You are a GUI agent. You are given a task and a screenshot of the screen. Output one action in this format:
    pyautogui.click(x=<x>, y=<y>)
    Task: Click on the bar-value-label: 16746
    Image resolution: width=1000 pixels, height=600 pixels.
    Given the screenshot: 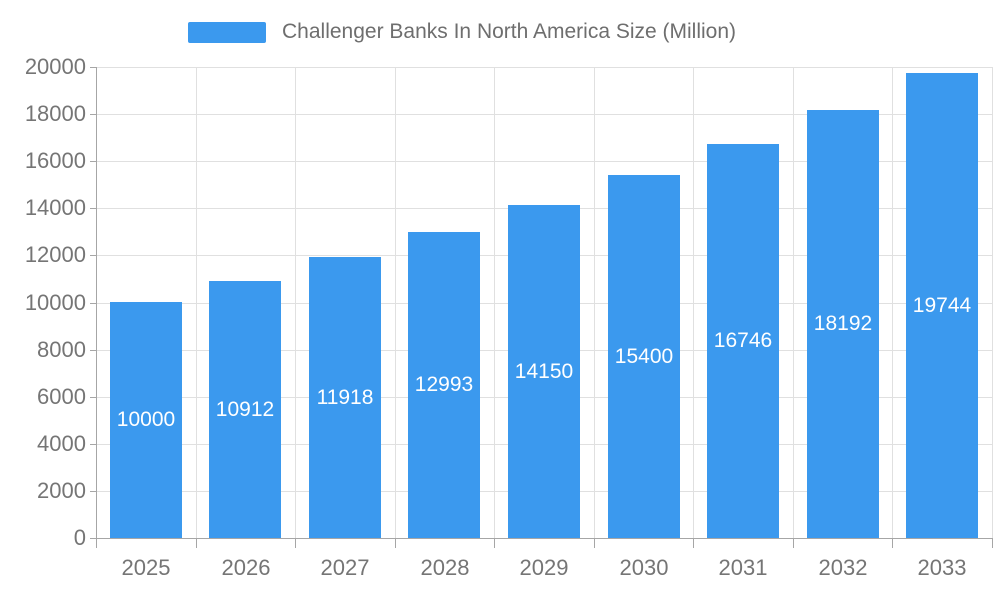 What is the action you would take?
    pyautogui.click(x=743, y=340)
    